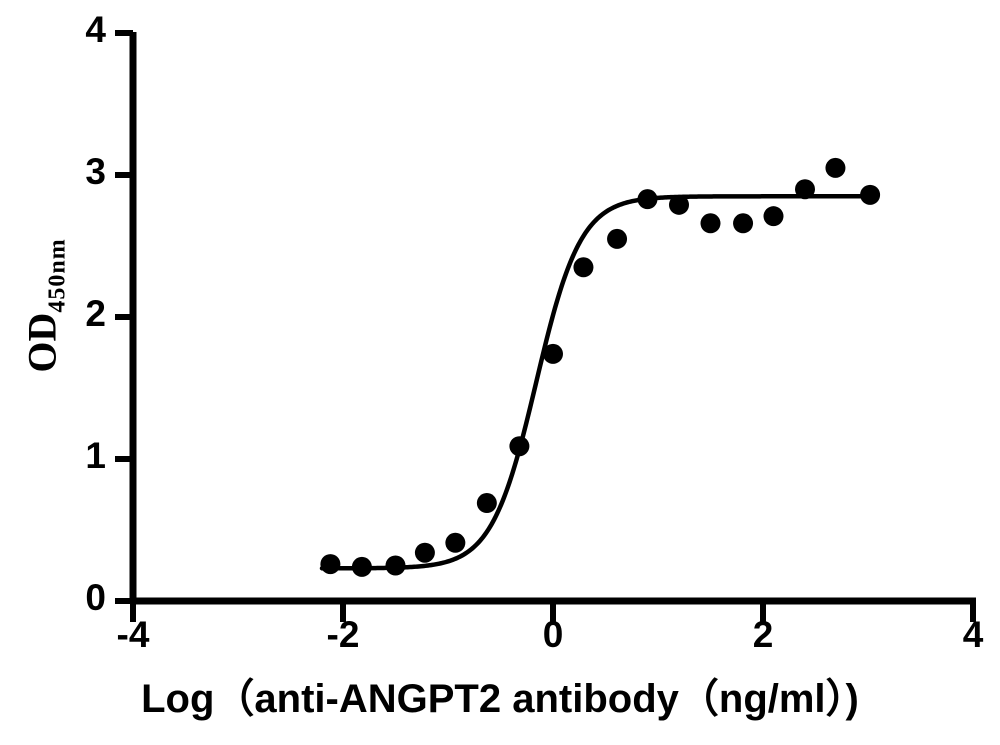 The image size is (1000, 745). I want to click on x-tick-marks, so click(553, 611).